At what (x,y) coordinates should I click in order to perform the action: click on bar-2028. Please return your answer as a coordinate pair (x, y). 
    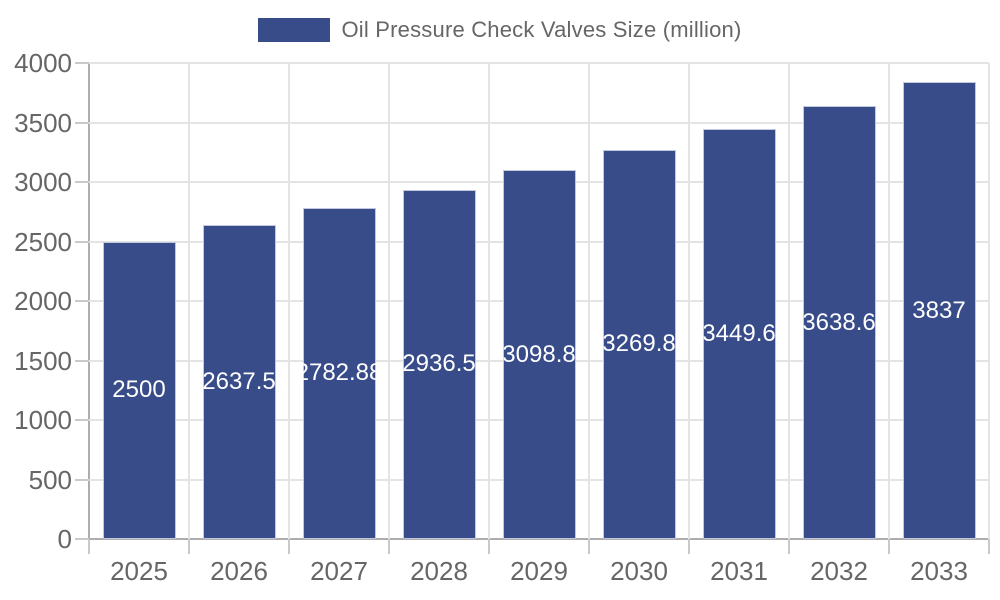
    Looking at the image, I should click on (439, 364).